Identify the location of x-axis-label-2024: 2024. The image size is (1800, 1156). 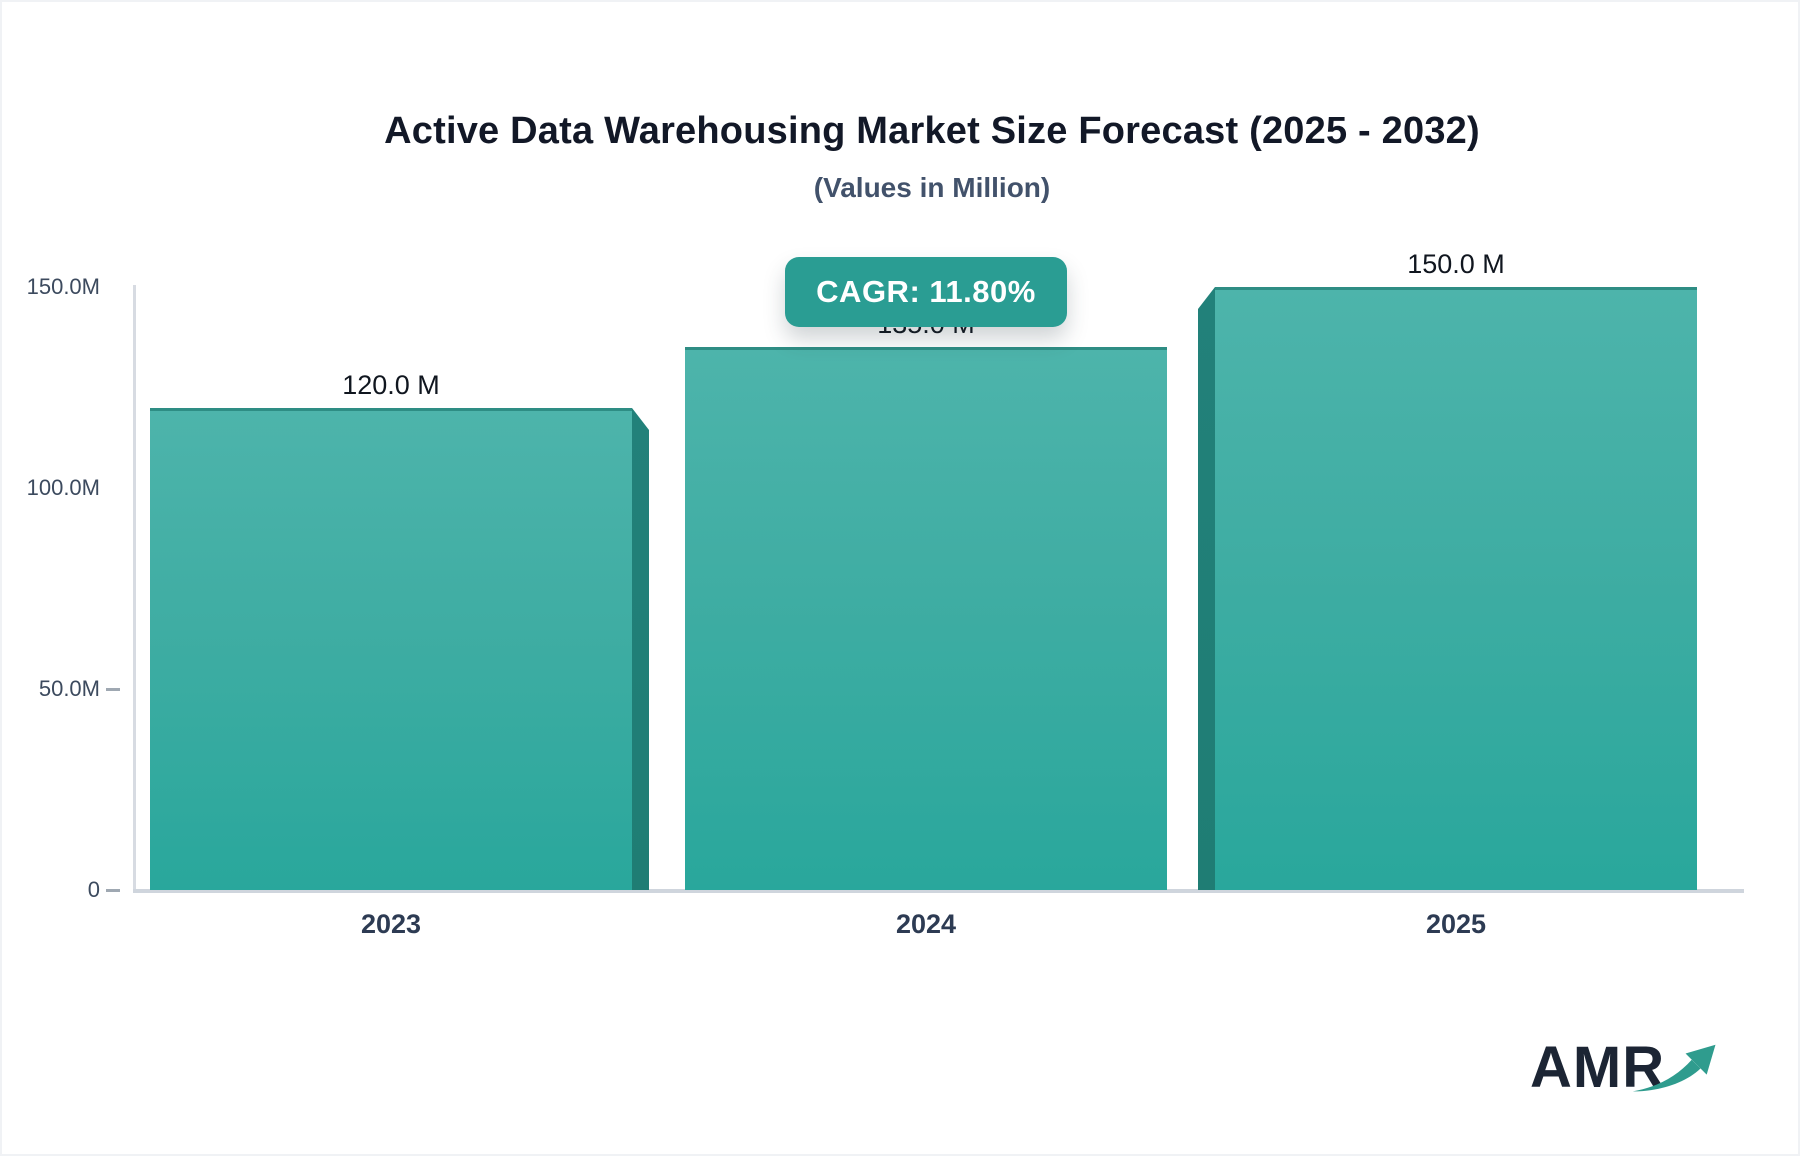
(926, 924).